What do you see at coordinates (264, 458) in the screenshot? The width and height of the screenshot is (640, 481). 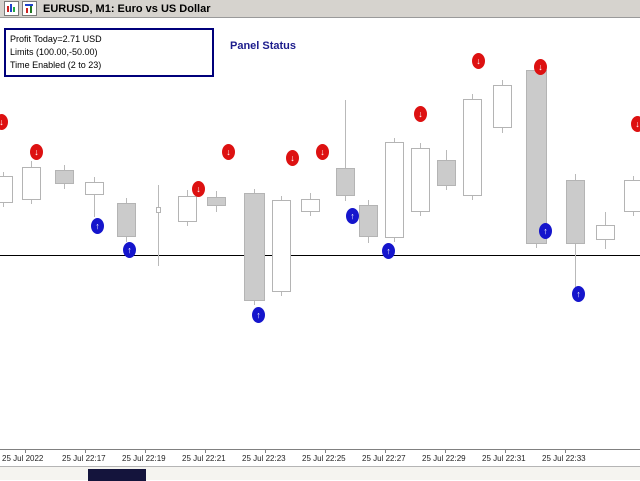 I see `time-axis-label: 25 Jul 22:23` at bounding box center [264, 458].